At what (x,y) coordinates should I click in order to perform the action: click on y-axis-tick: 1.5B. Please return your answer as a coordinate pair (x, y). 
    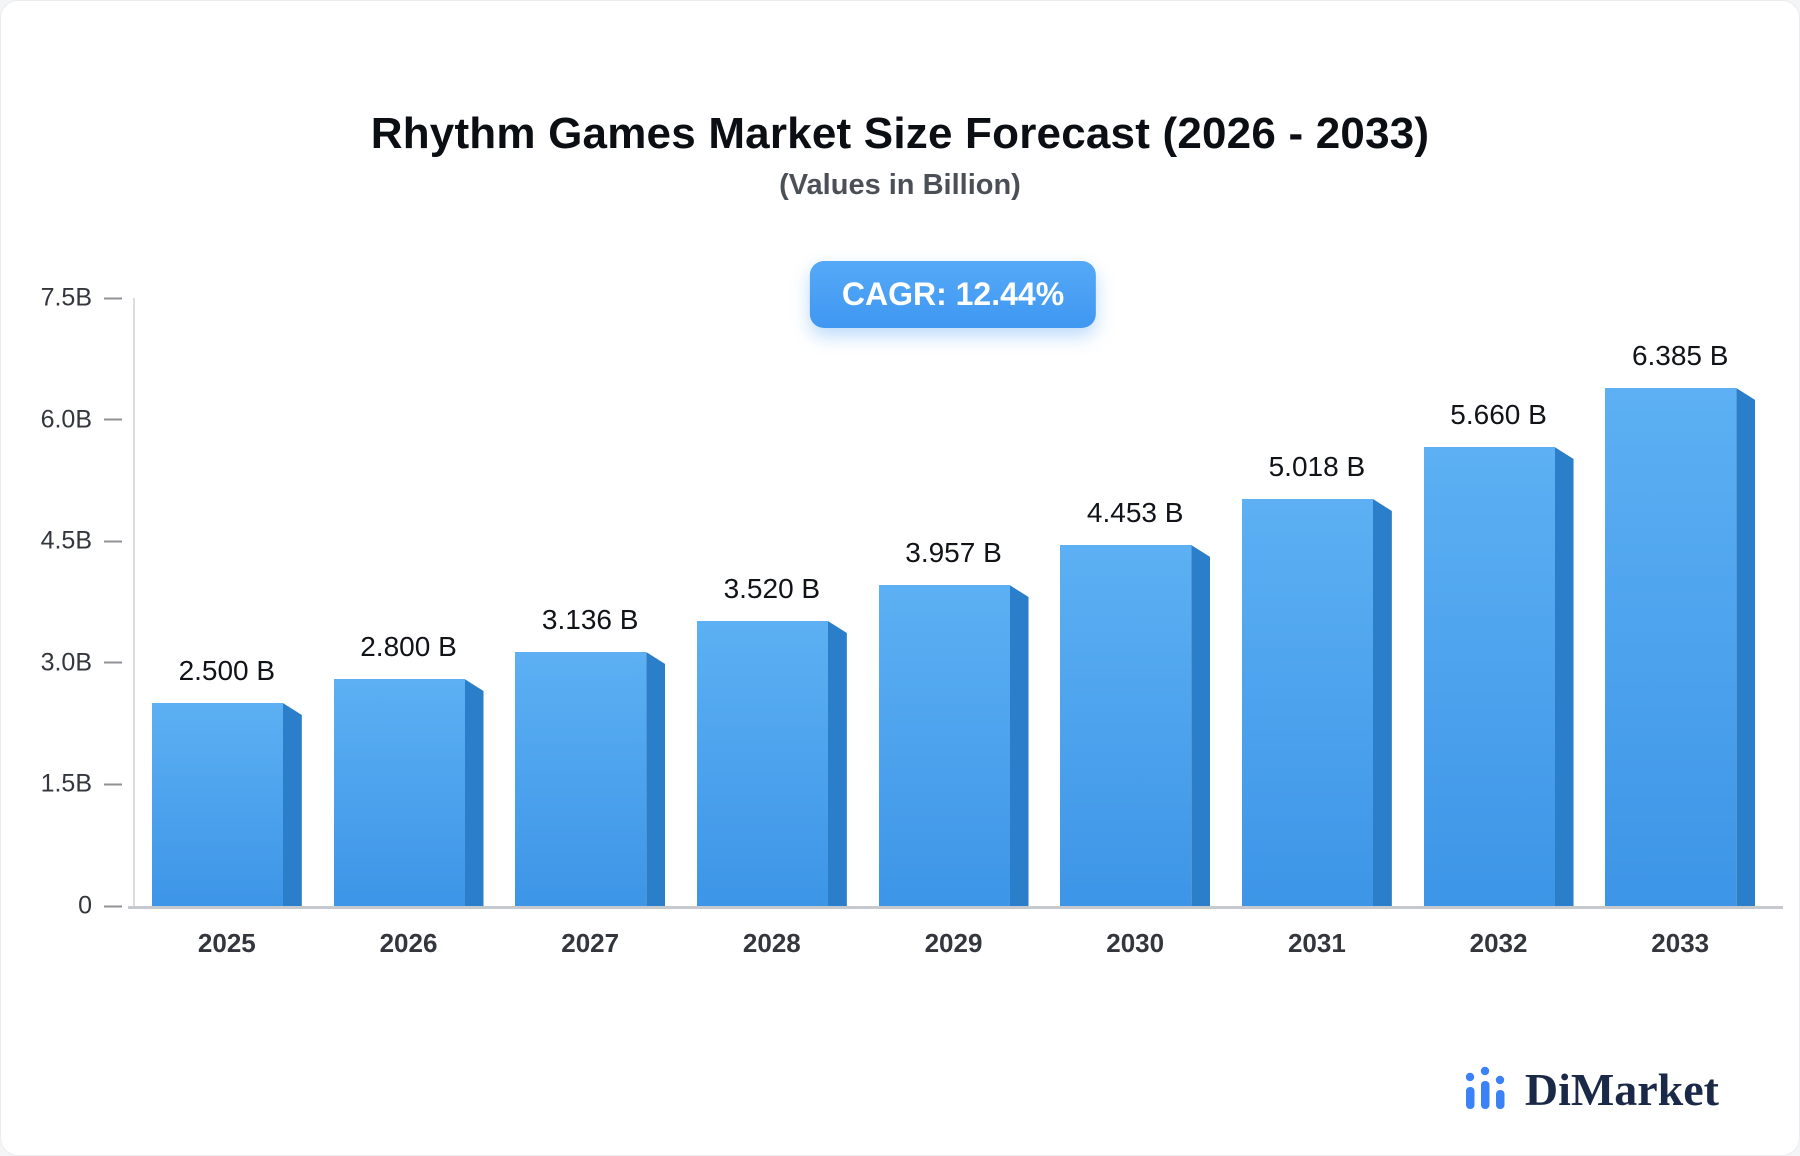
    Looking at the image, I should click on (81, 784).